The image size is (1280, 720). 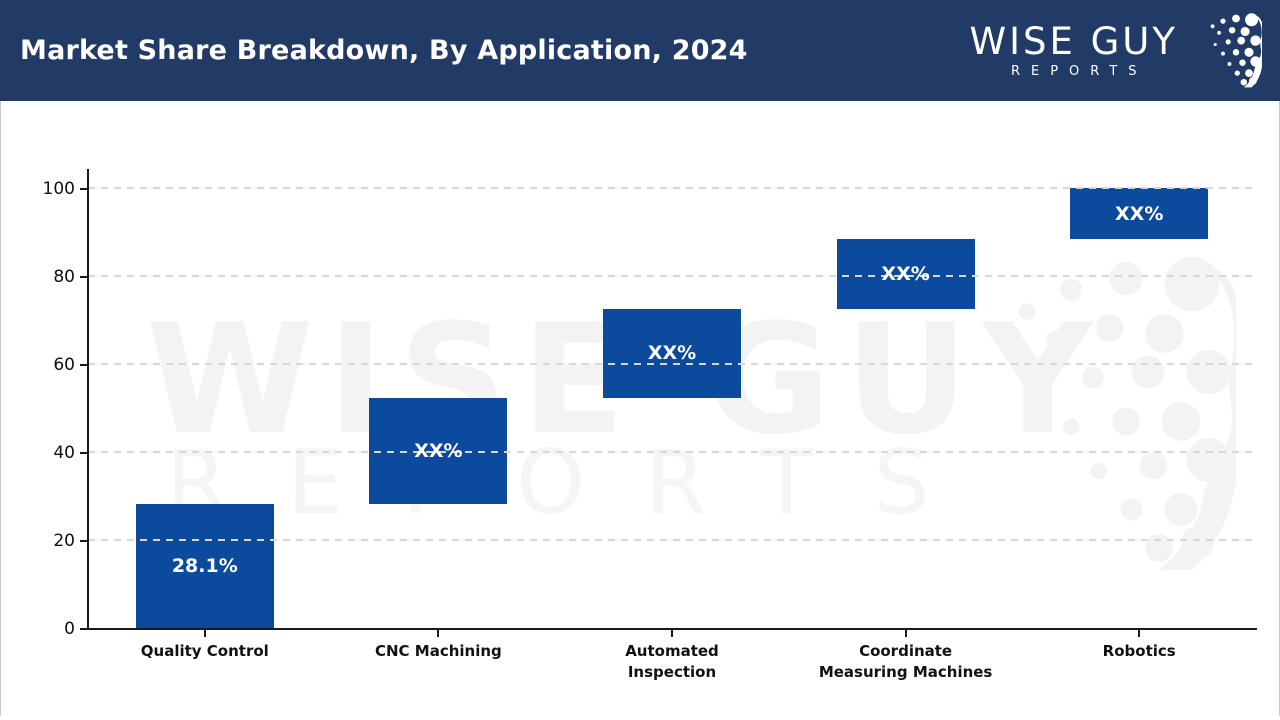 I want to click on logo-face-icon, so click(x=1236, y=49).